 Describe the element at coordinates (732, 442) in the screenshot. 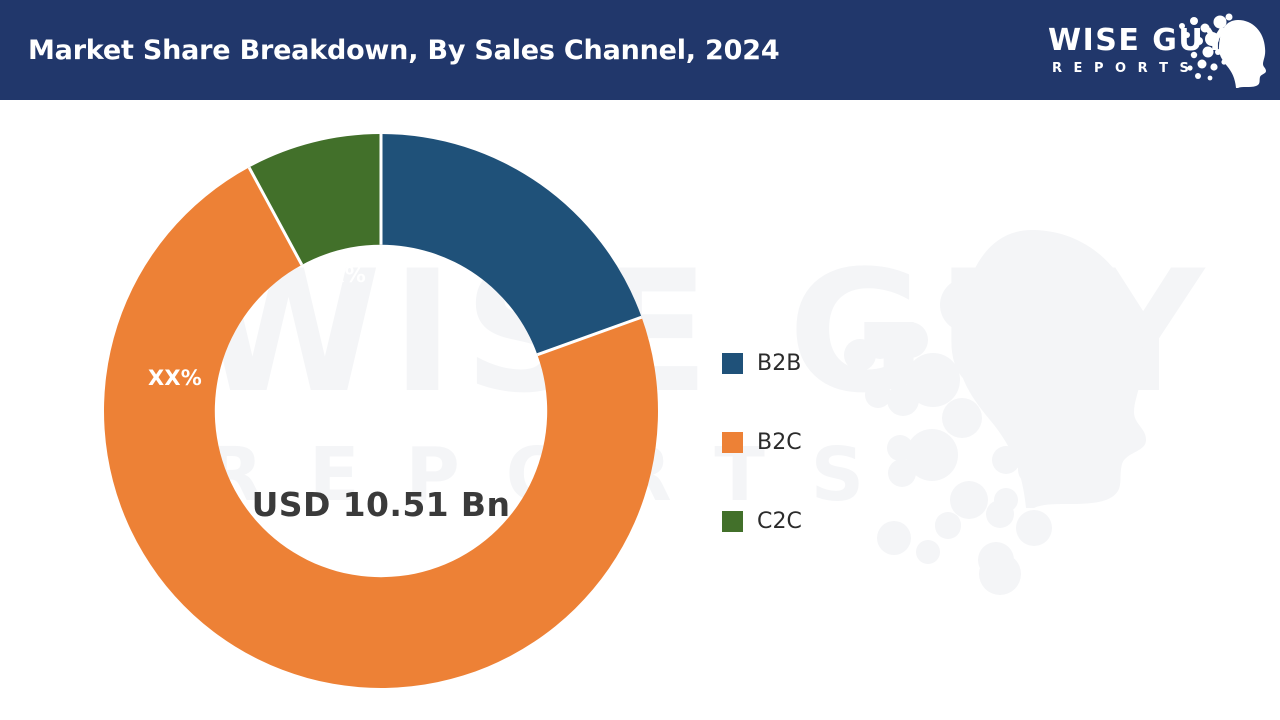

I see `legend-swatch-b2c` at that location.